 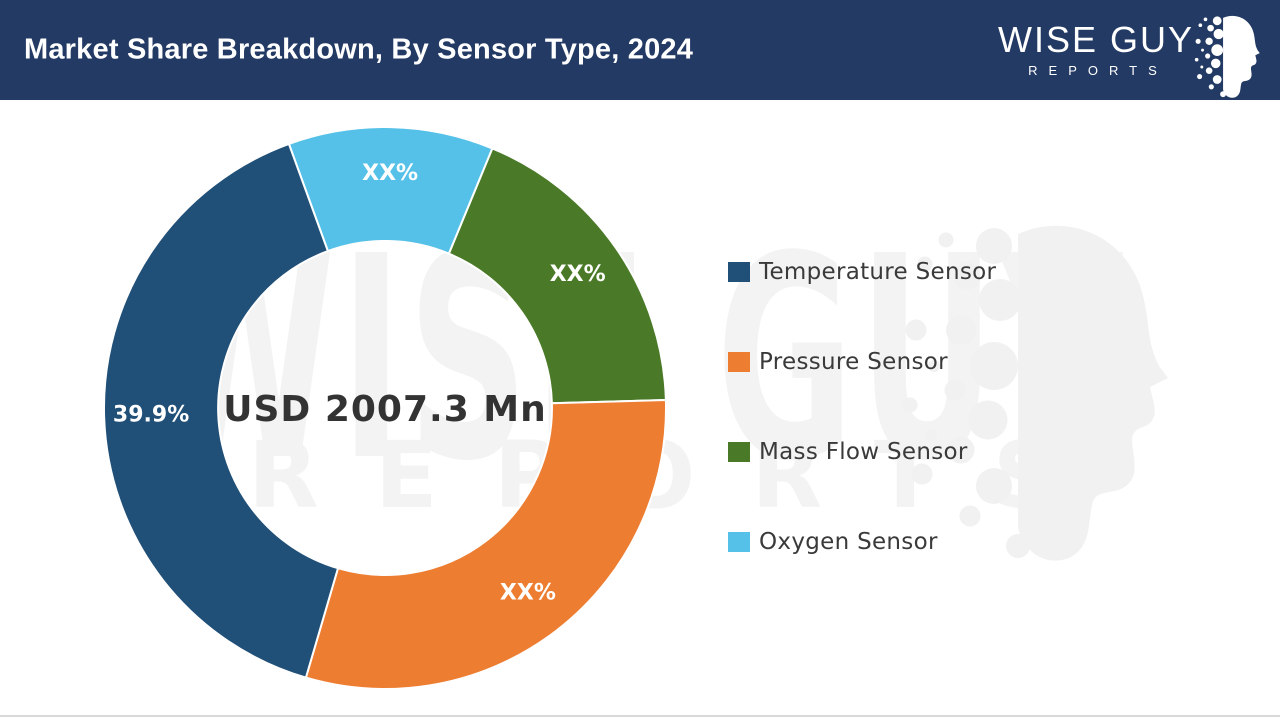 What do you see at coordinates (221, 410) in the screenshot?
I see `donut-segment-temperature-sensor` at bounding box center [221, 410].